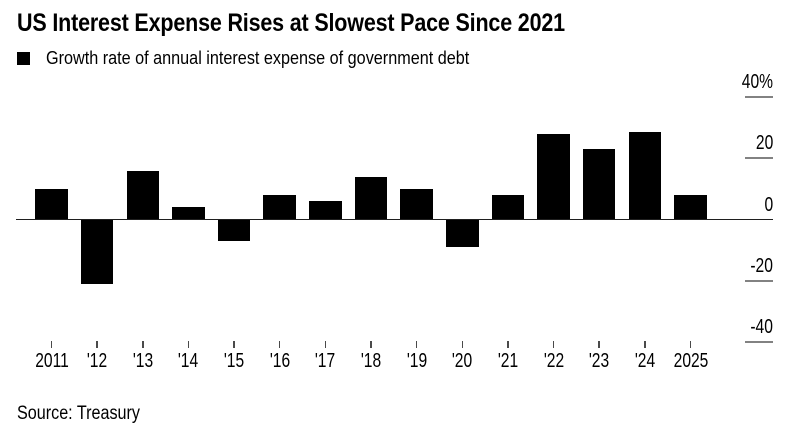 This screenshot has height=434, width=786. Describe the element at coordinates (764, 143) in the screenshot. I see `y-axis-label: 20` at that location.